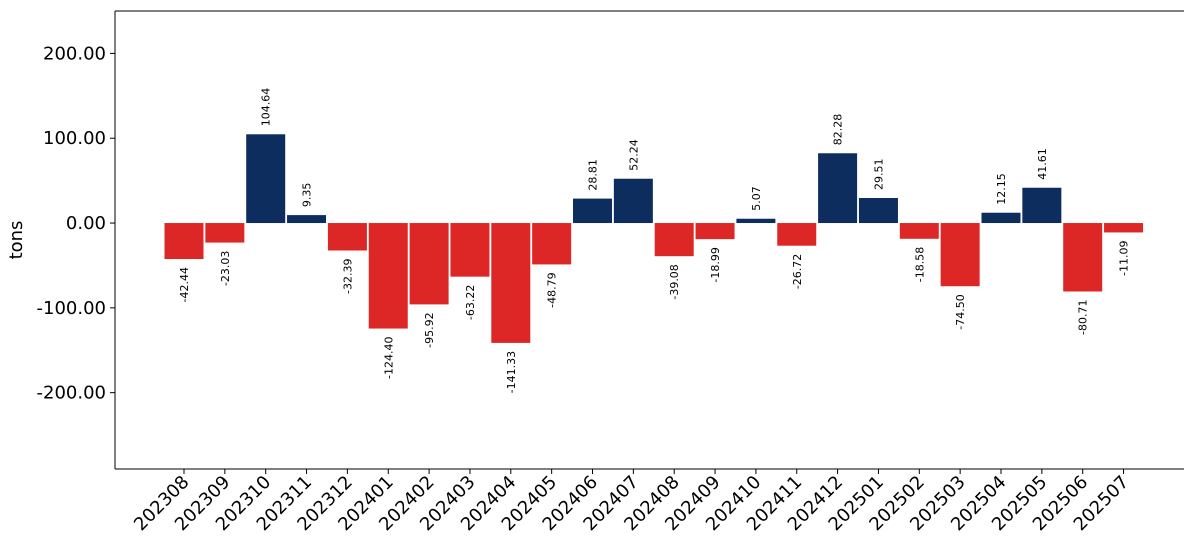 The image size is (1184, 540). What do you see at coordinates (715, 264) in the screenshot?
I see `value-label-202409: -18.99` at bounding box center [715, 264].